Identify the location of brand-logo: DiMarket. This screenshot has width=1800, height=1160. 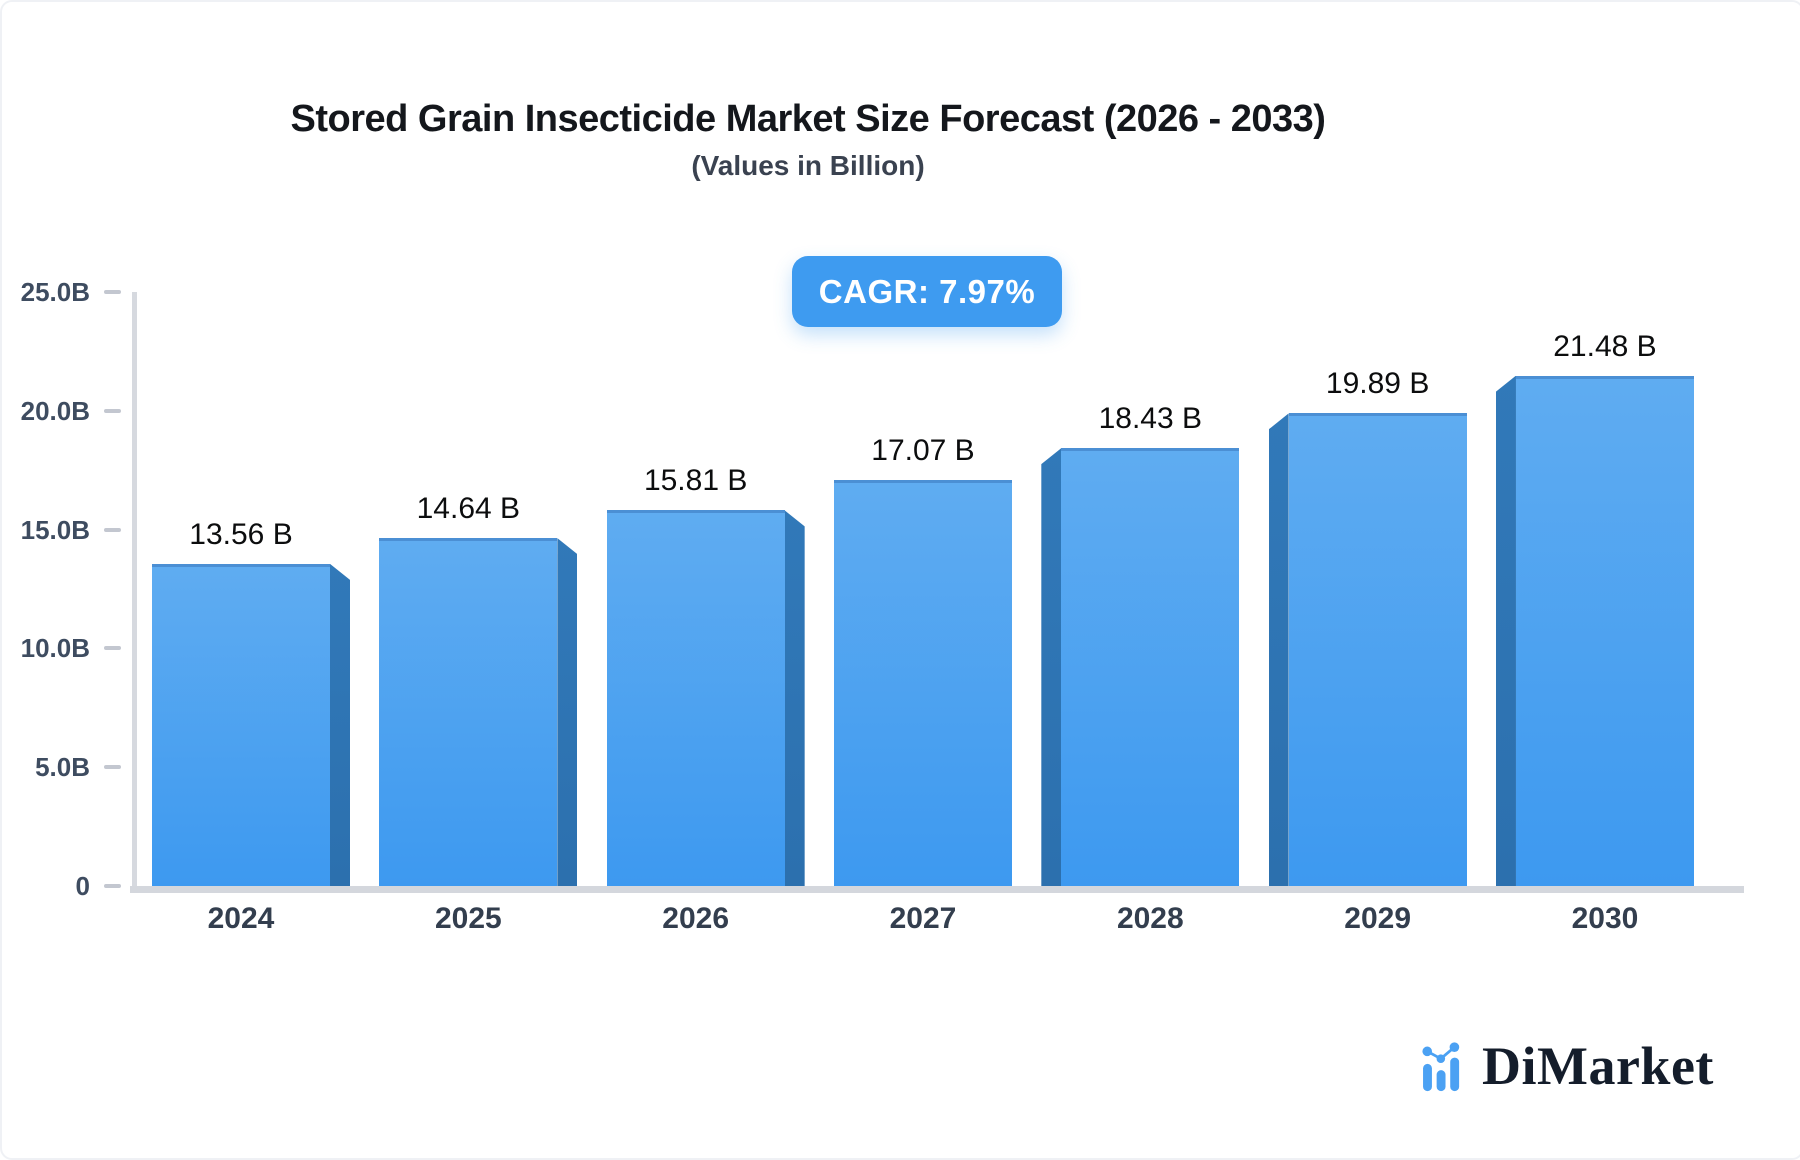
(1568, 1066).